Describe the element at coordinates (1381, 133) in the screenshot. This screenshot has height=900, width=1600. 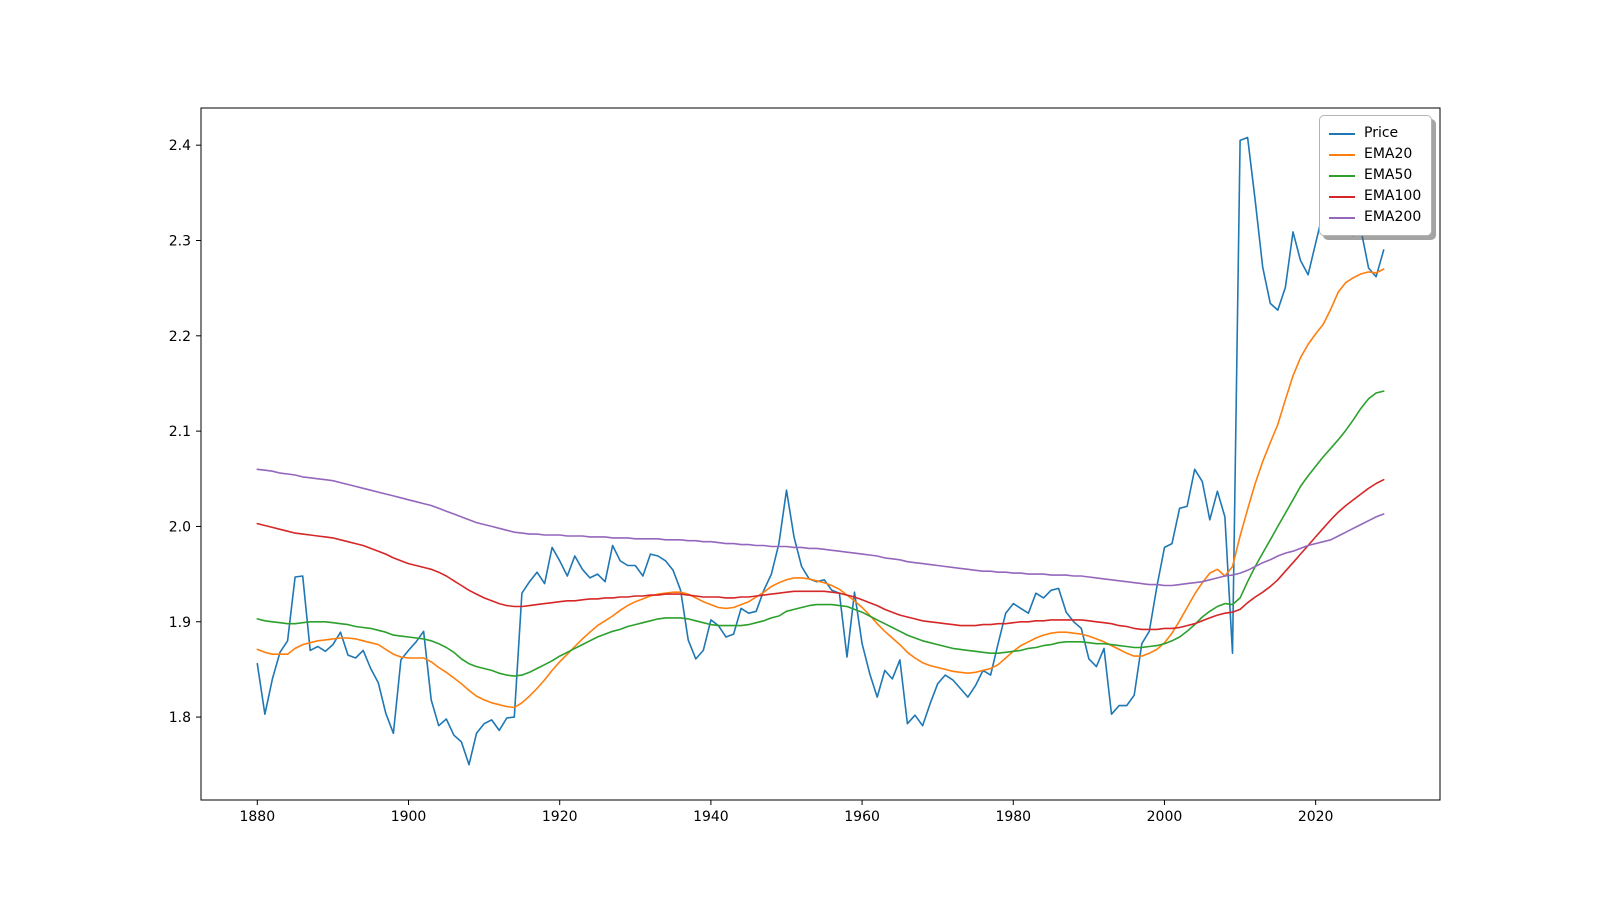
I see `legend-label: Price` at that location.